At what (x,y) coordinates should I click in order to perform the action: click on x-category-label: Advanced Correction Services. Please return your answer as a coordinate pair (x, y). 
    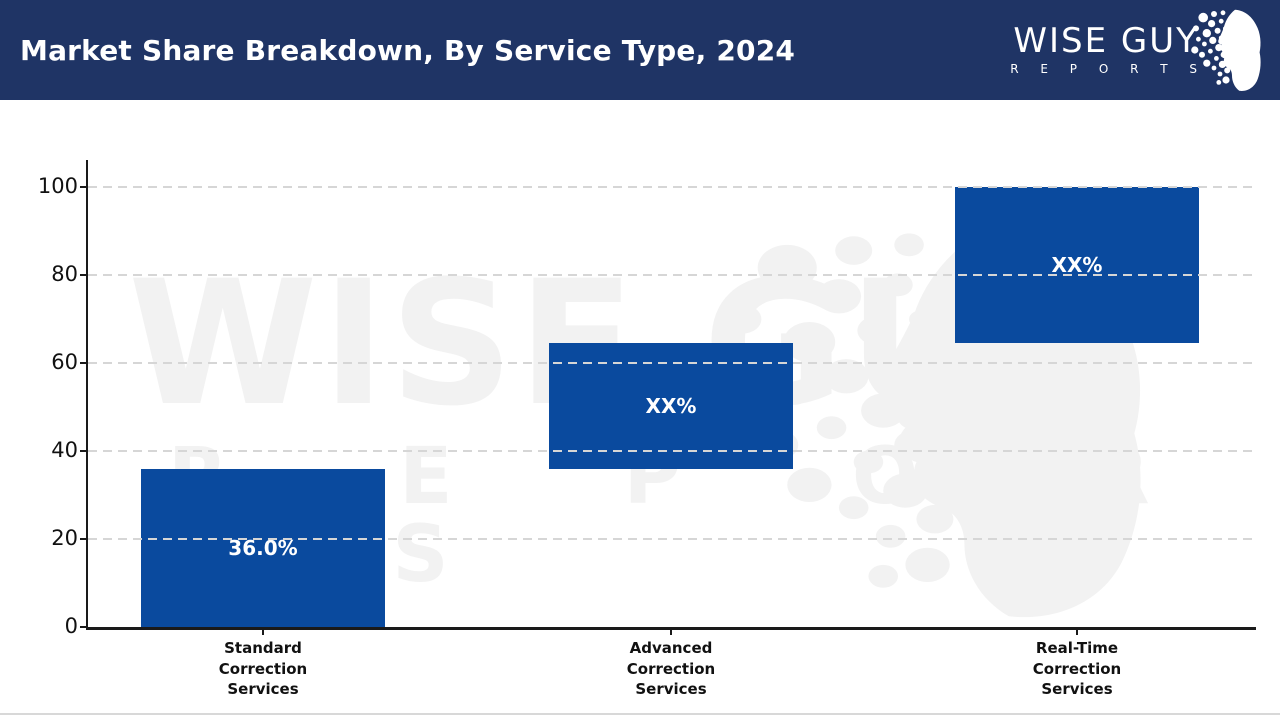
    Looking at the image, I should click on (671, 669).